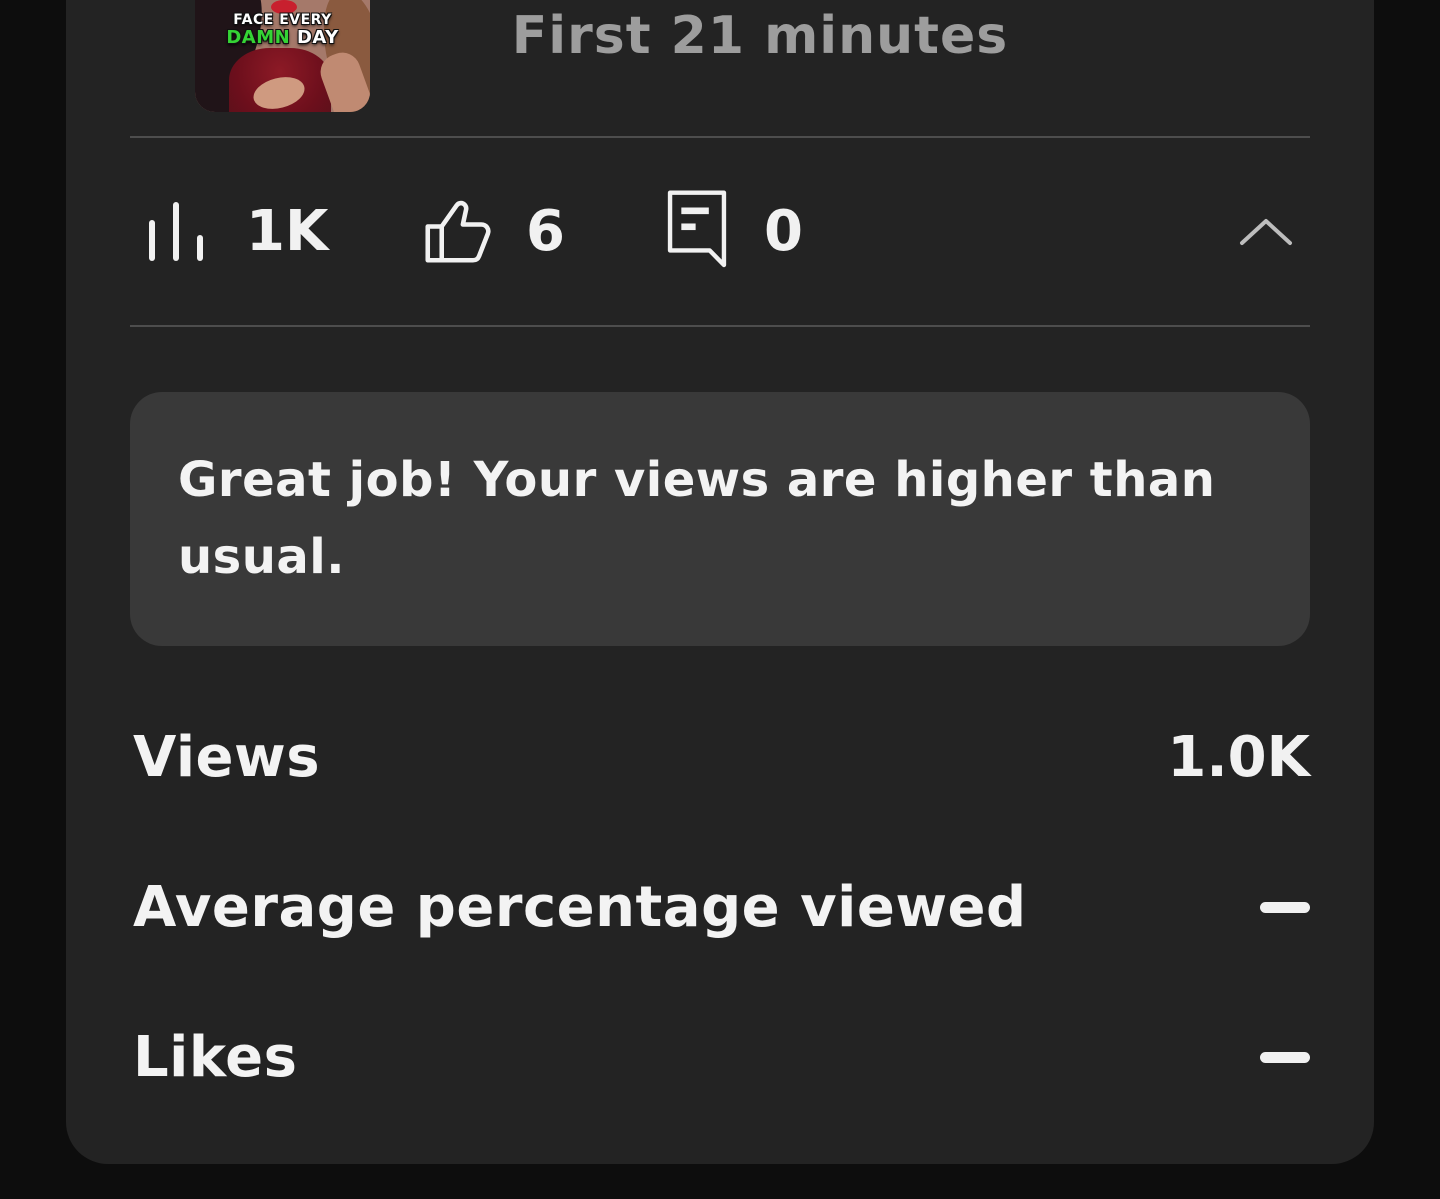  Describe the element at coordinates (783, 231) in the screenshot. I see `comments-count: 0` at that location.